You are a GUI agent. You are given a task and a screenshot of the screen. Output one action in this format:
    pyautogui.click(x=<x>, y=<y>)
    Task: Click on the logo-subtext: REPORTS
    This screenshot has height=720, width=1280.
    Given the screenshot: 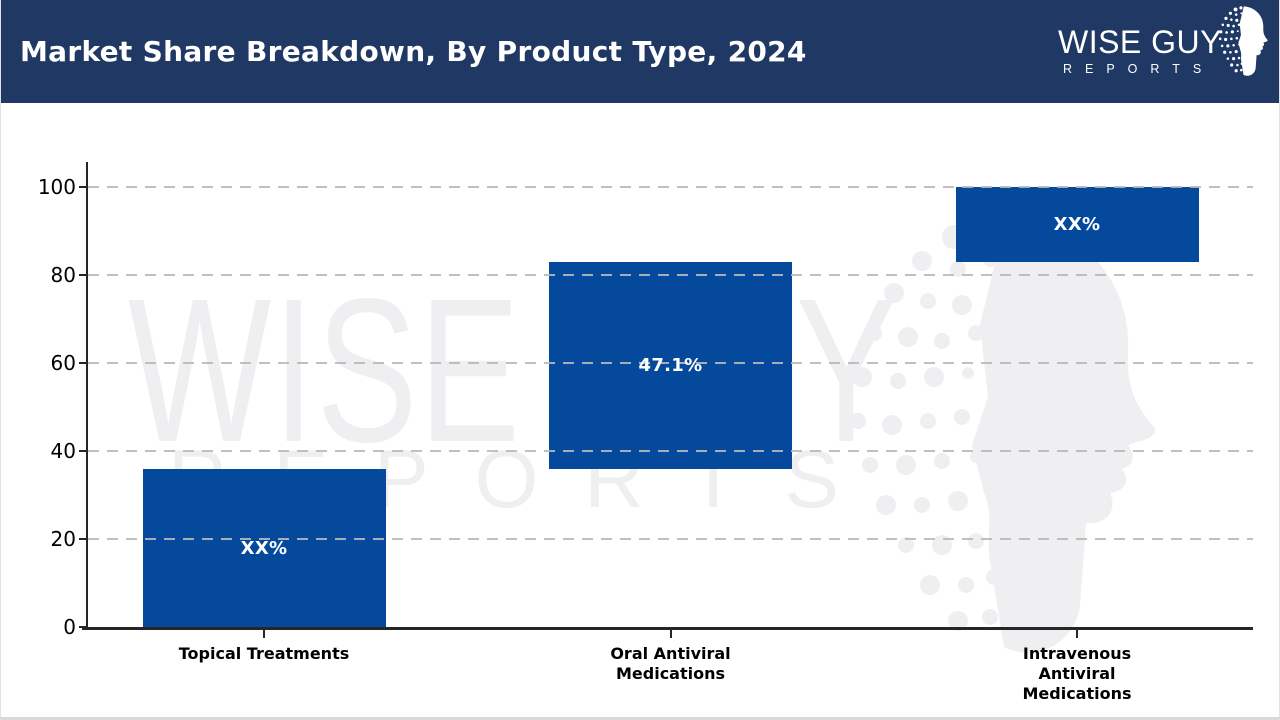 What is the action you would take?
    pyautogui.click(x=1138, y=69)
    